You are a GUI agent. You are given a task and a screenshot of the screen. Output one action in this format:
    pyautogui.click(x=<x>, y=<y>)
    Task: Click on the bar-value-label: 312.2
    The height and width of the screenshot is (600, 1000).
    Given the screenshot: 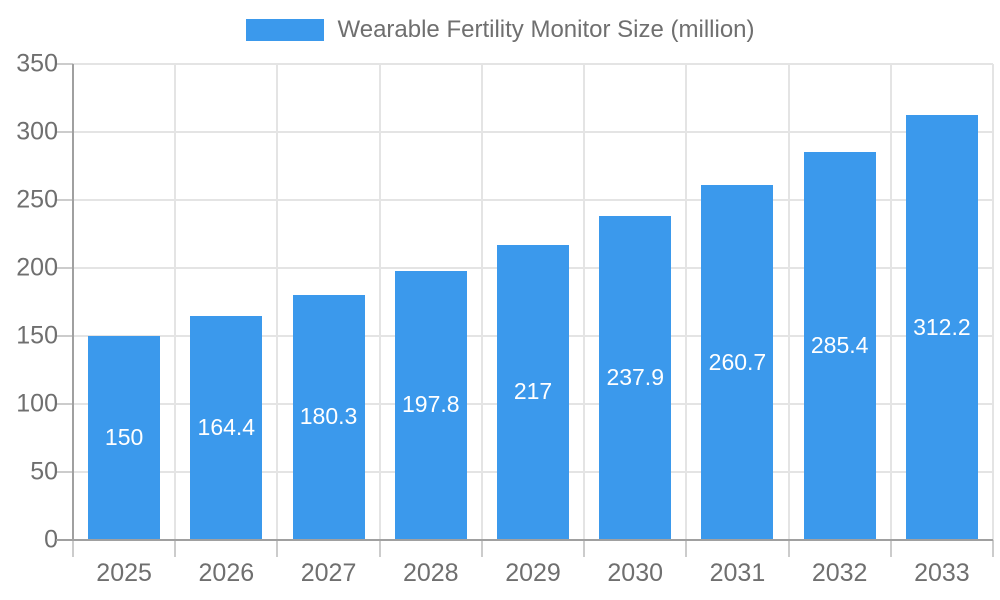 What is the action you would take?
    pyautogui.click(x=942, y=326)
    